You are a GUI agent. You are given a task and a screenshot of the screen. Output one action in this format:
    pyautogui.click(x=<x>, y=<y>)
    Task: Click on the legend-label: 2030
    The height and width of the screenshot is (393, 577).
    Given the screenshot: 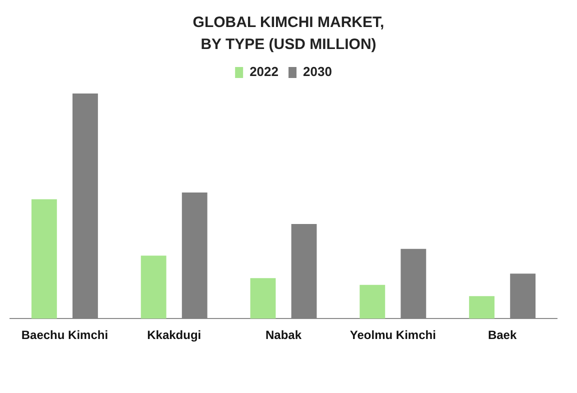 What is the action you would take?
    pyautogui.click(x=317, y=72)
    